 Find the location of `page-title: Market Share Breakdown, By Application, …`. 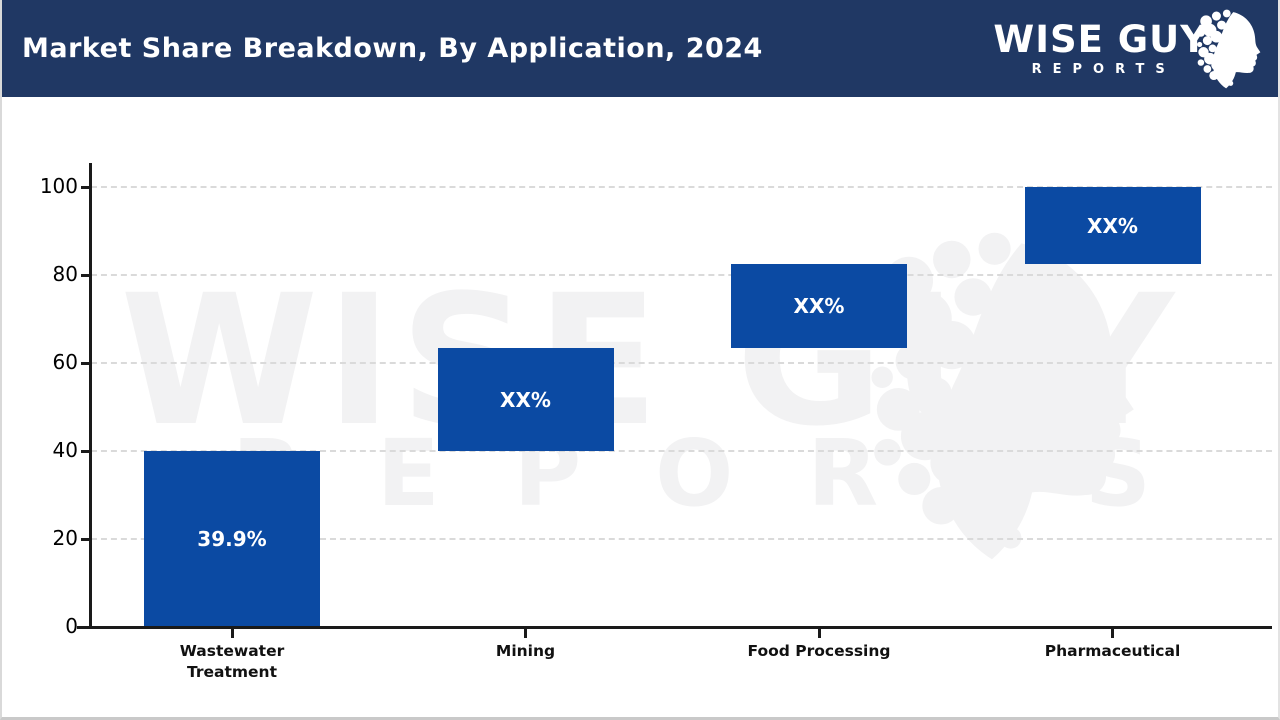

page-title: Market Share Breakdown, By Application, … is located at coordinates (392, 48).